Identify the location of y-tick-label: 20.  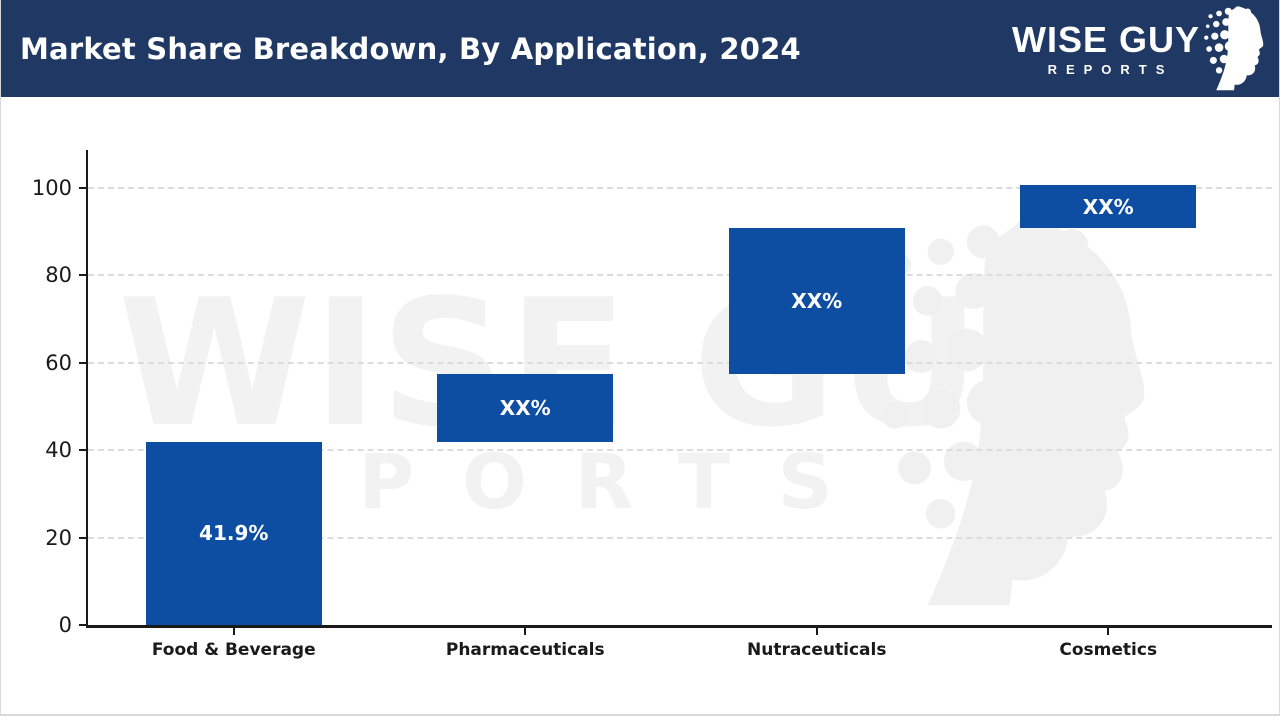
(58, 537).